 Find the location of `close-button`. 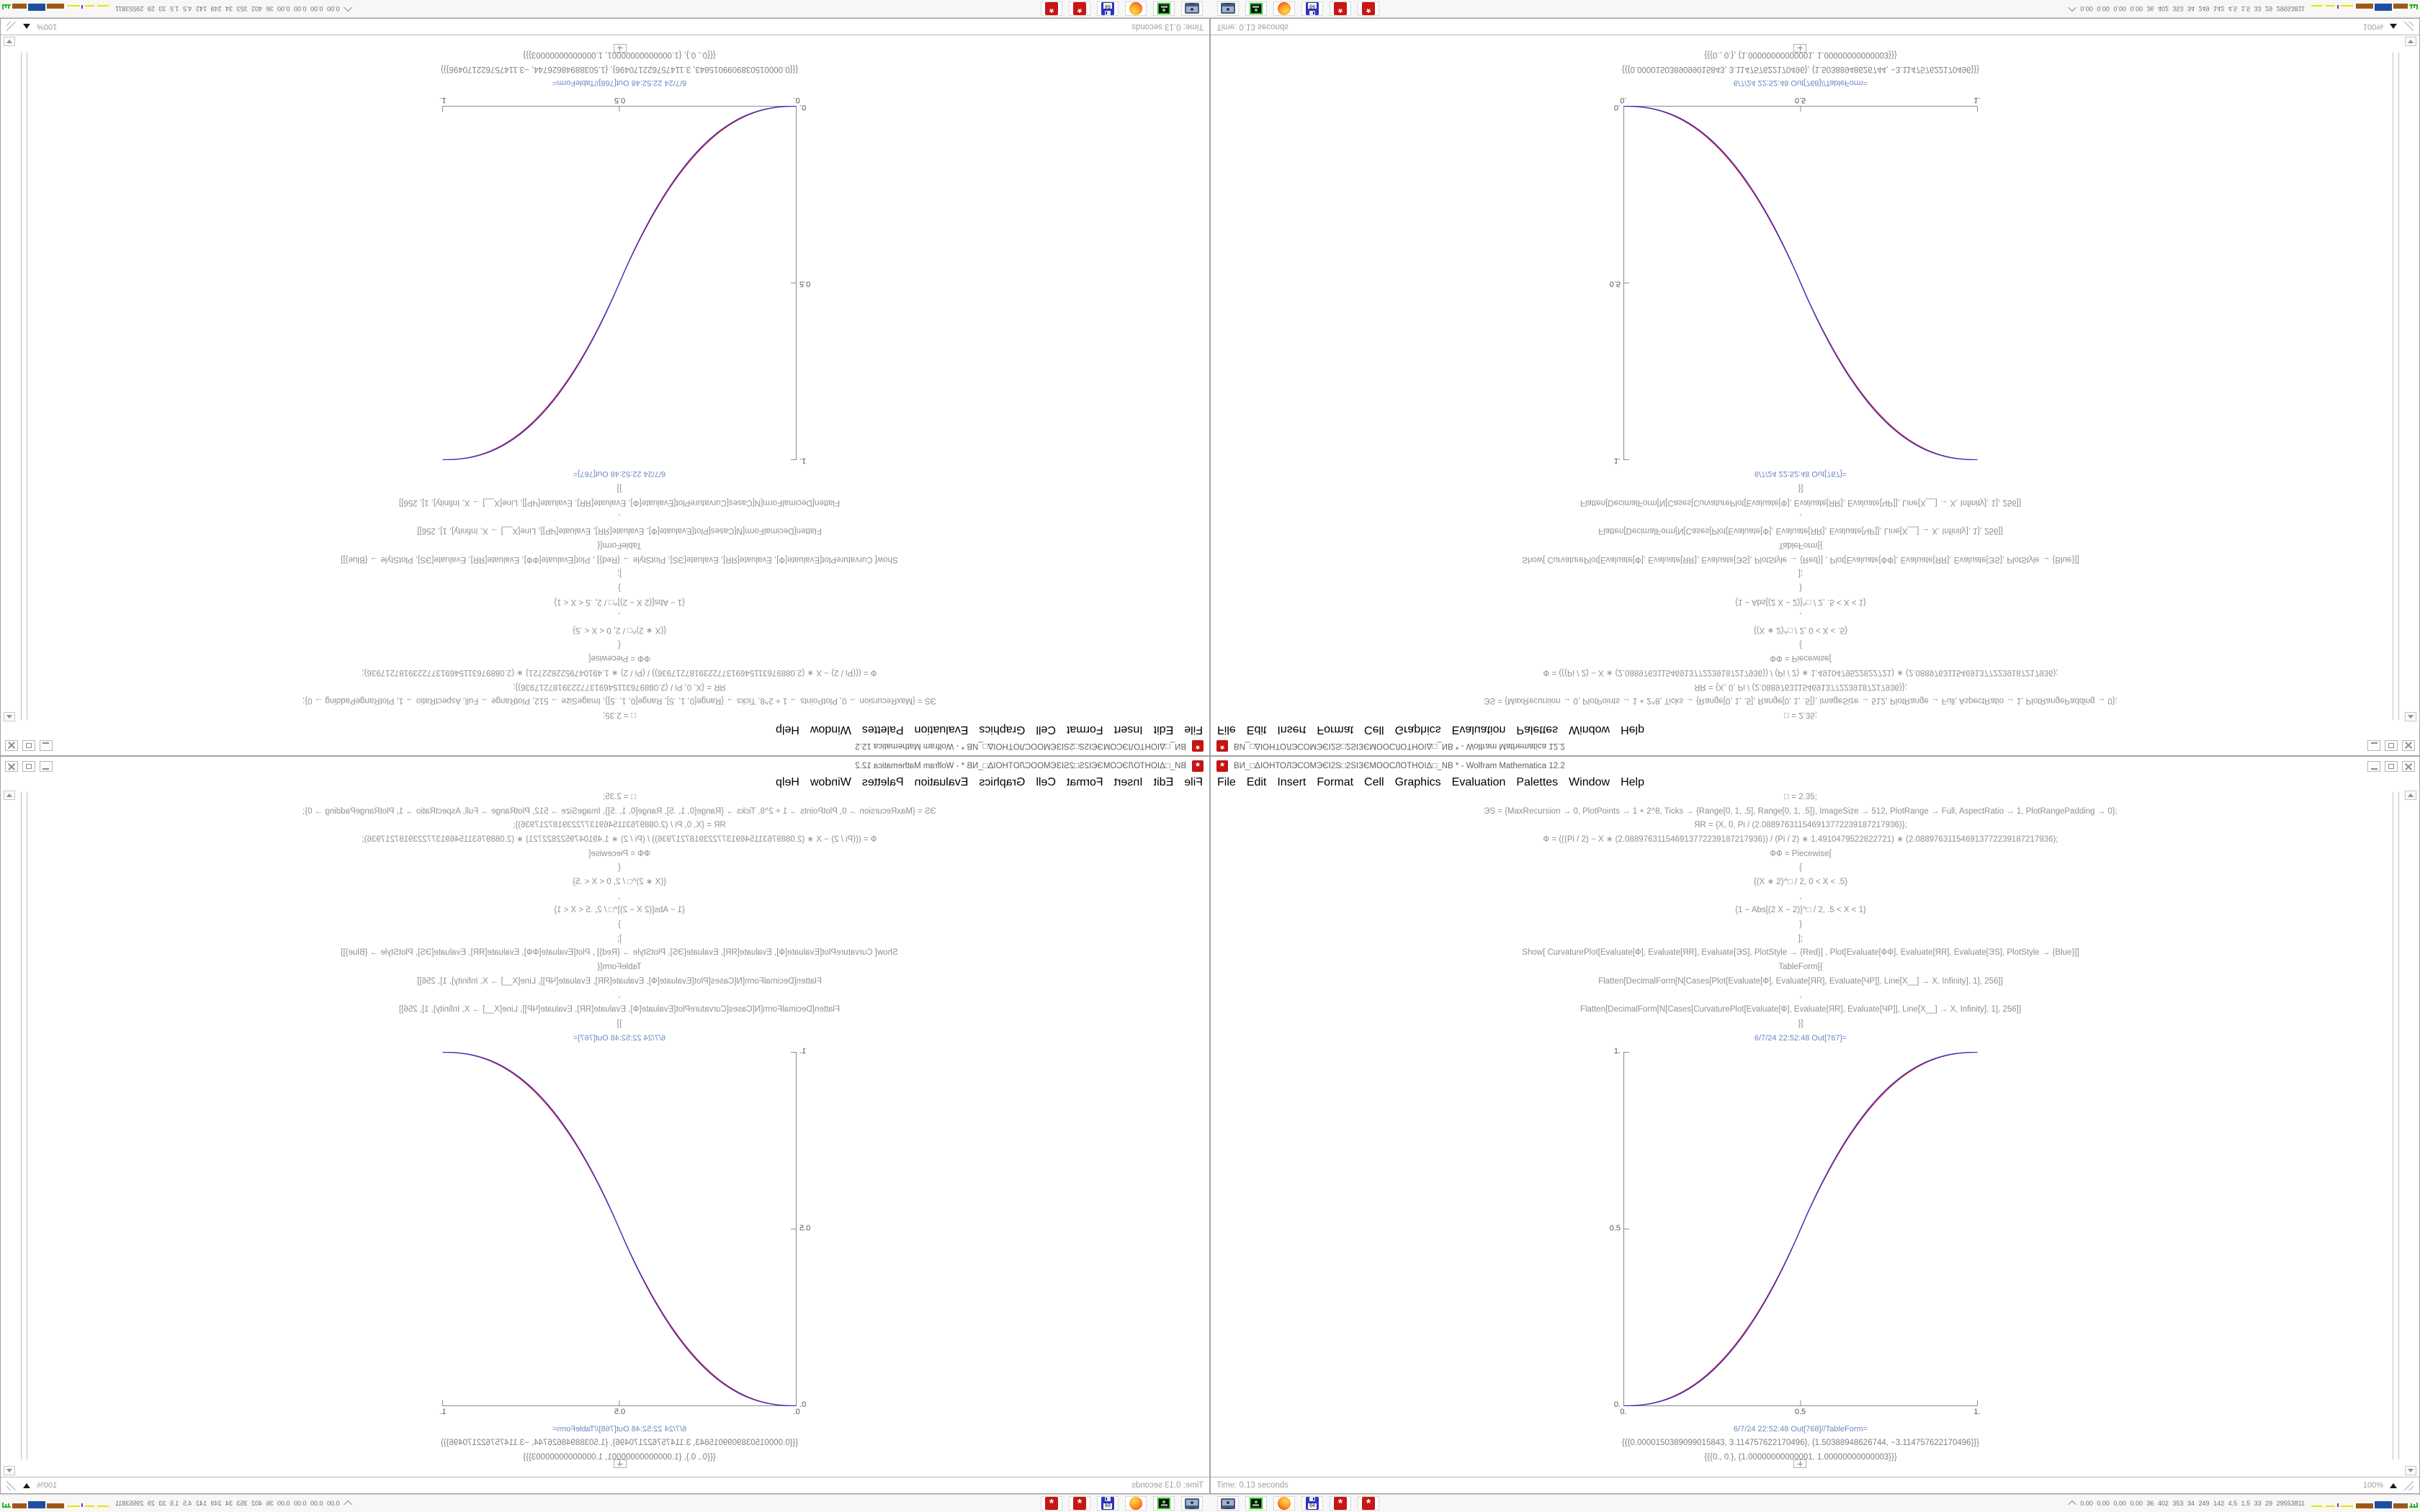

close-button is located at coordinates (2408, 745).